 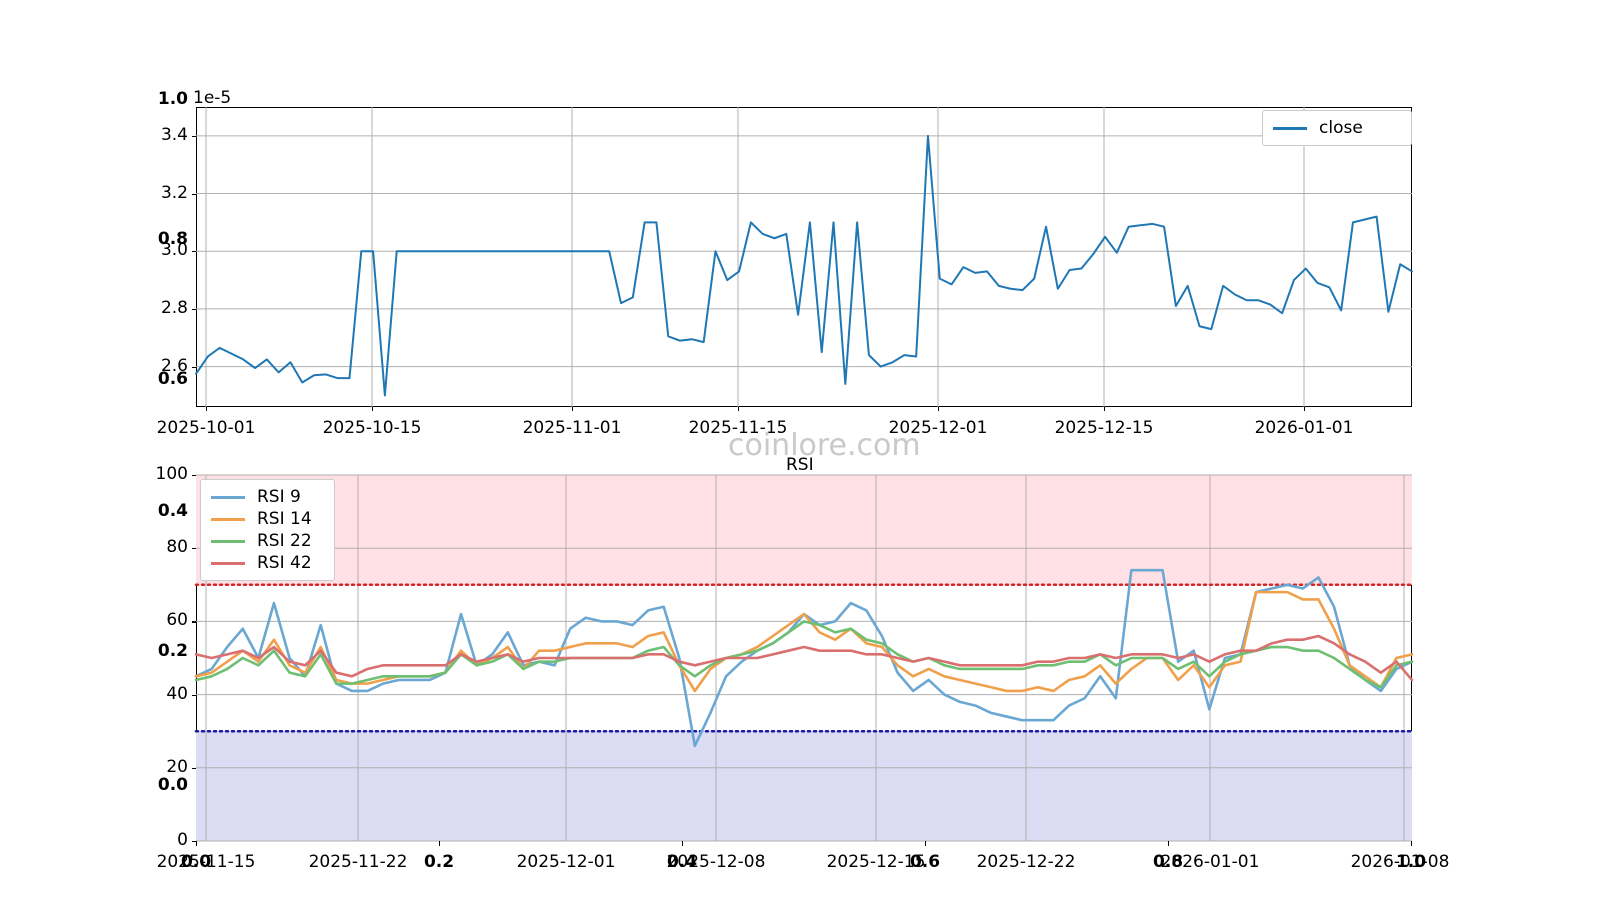 I want to click on price-legend-item: close, so click(x=1337, y=128).